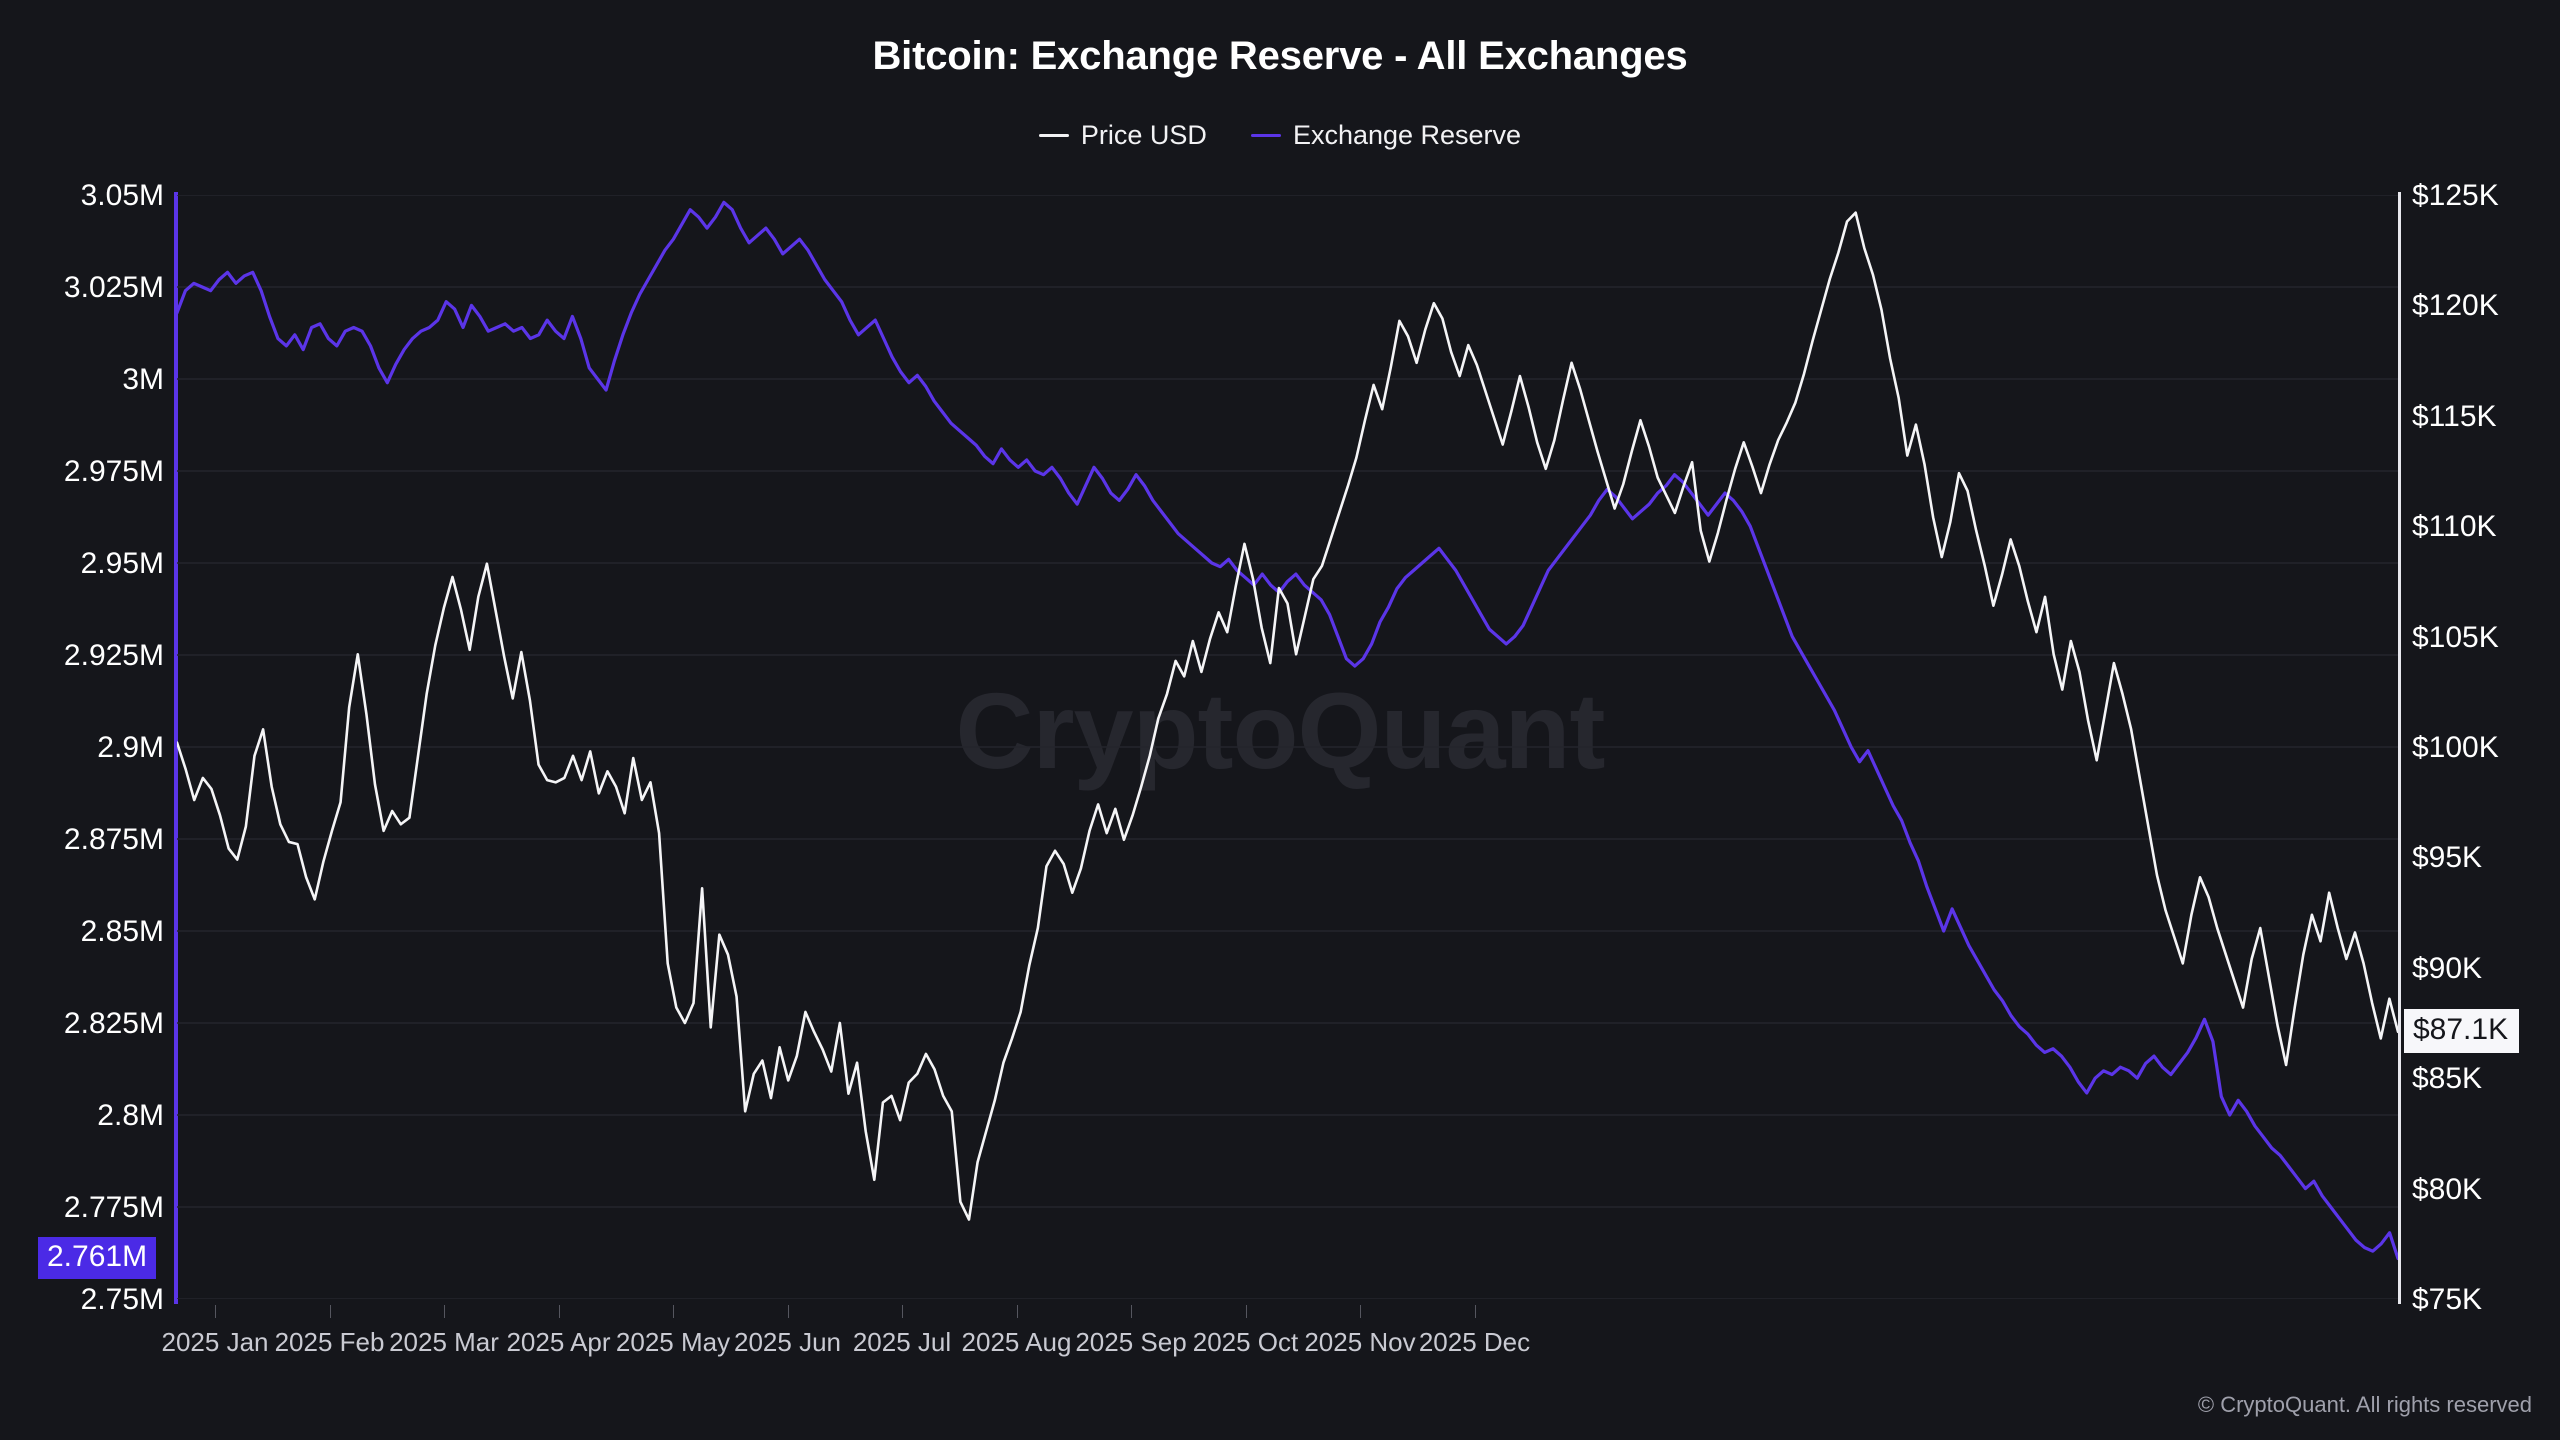 This screenshot has width=2560, height=1440. I want to click on left-axis-tick-label: 3.05M, so click(122, 195).